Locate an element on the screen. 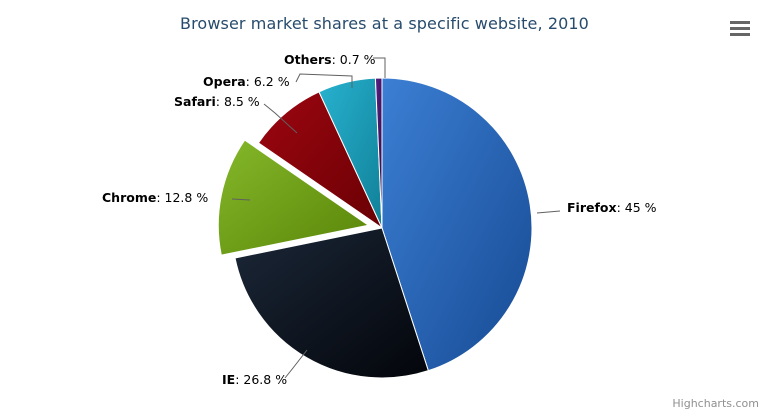  pie-slice-firefox is located at coordinates (457, 224).